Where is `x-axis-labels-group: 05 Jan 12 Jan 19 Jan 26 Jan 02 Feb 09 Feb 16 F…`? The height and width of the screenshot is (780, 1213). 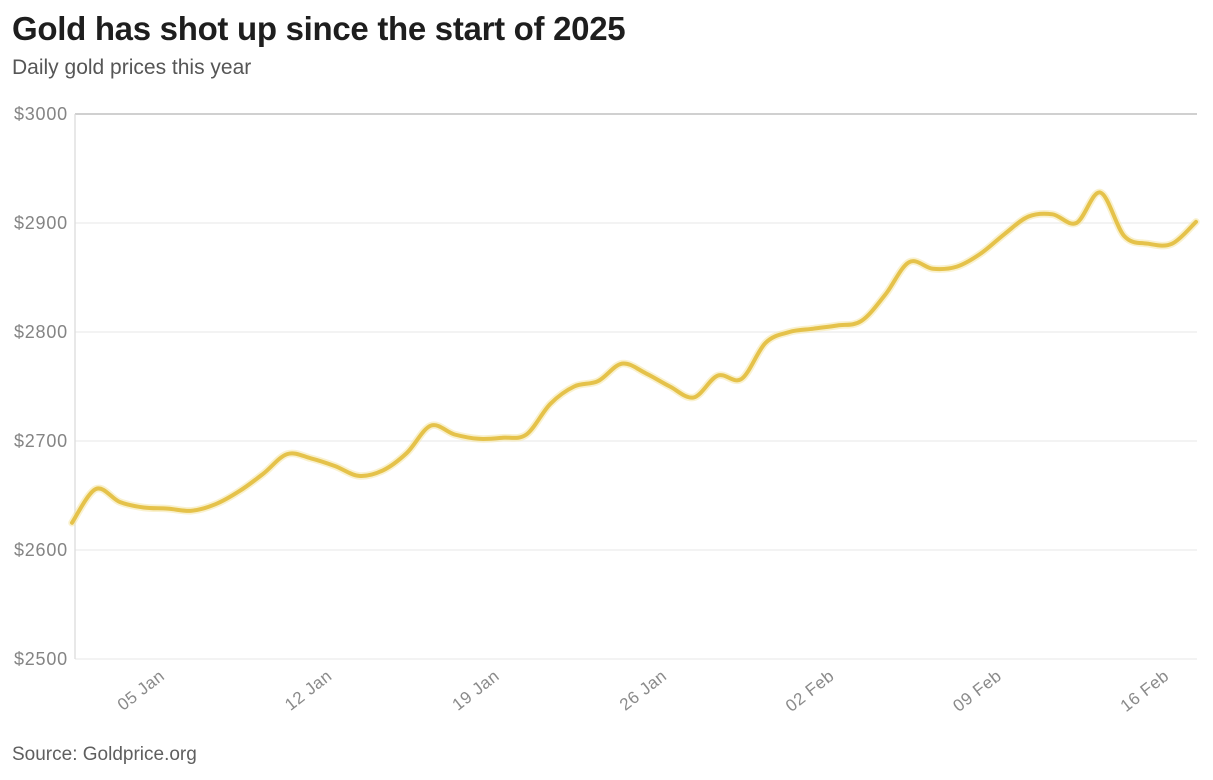 x-axis-labels-group: 05 Jan 12 Jan 19 Jan 26 Jan 02 Feb 09 Feb 16 F… is located at coordinates (643, 690).